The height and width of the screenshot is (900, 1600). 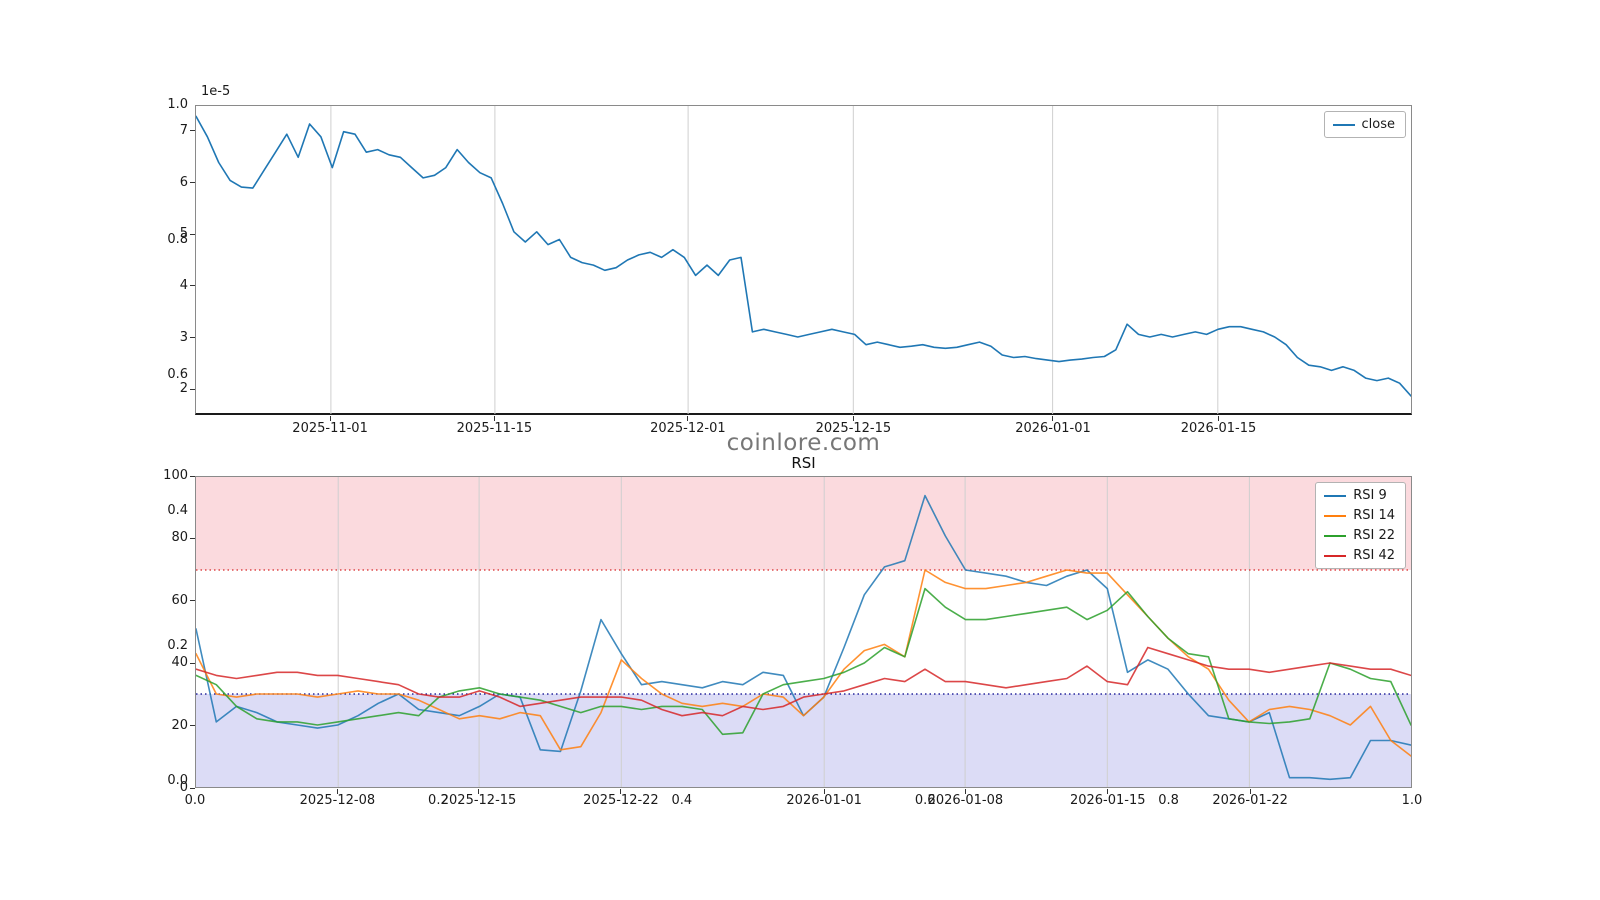 What do you see at coordinates (183, 130) in the screenshot?
I see `price-y-tick-label: 7` at bounding box center [183, 130].